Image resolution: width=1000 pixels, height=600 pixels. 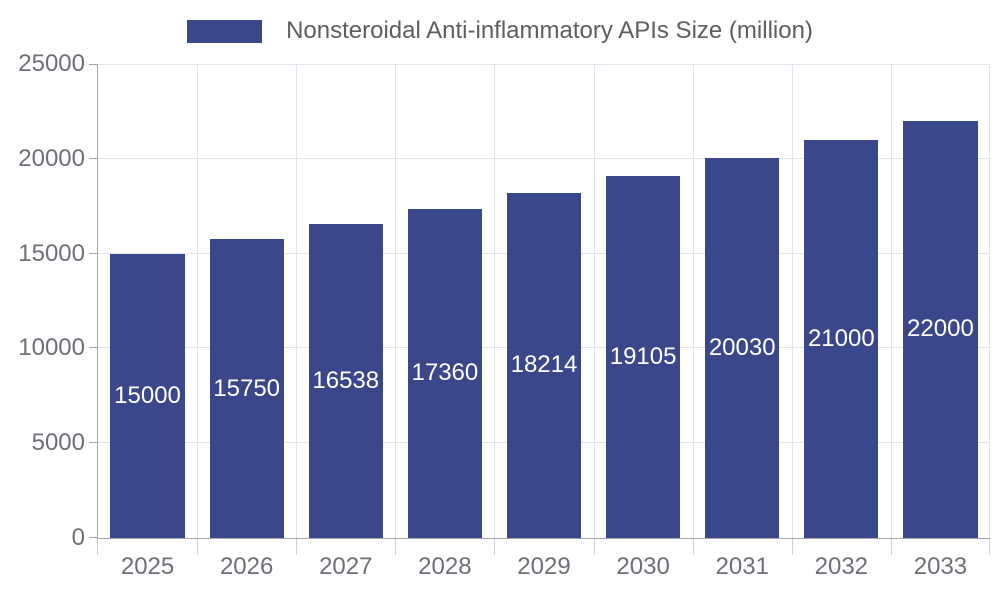 I want to click on y-axis-label: 10000, so click(x=51, y=348).